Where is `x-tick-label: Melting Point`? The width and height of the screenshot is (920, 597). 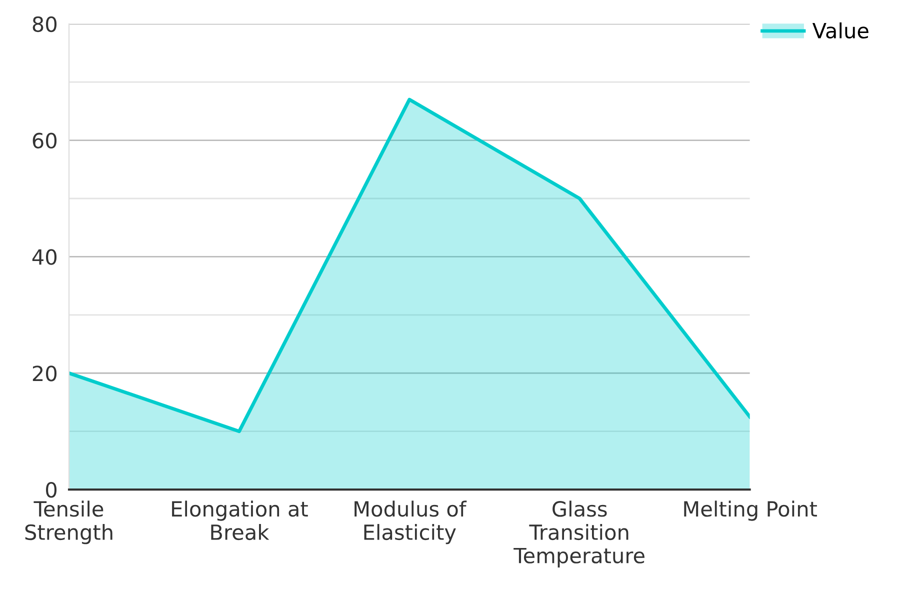
x-tick-label: Melting Point is located at coordinates (750, 510).